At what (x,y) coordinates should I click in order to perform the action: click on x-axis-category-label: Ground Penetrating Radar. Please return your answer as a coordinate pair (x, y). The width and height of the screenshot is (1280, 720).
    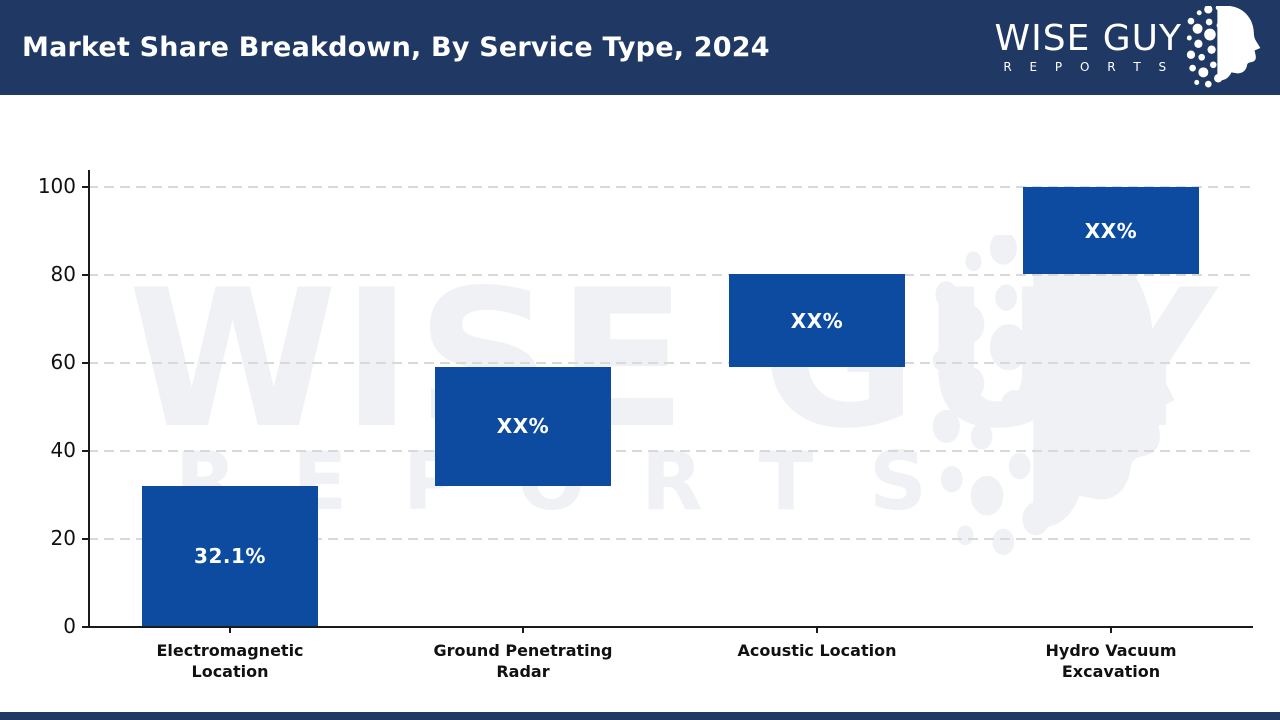
    Looking at the image, I should click on (523, 661).